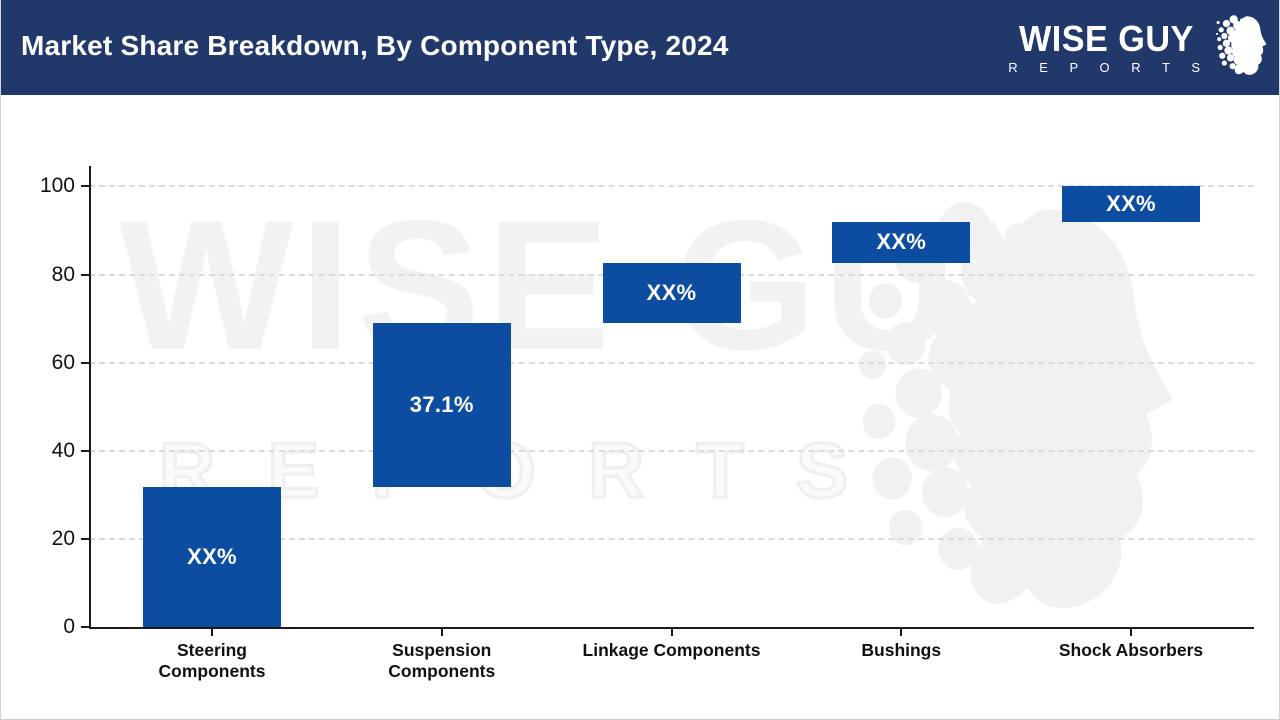 This screenshot has height=720, width=1280. Describe the element at coordinates (1107, 38) in the screenshot. I see `brand-name: WISE GUY` at that location.